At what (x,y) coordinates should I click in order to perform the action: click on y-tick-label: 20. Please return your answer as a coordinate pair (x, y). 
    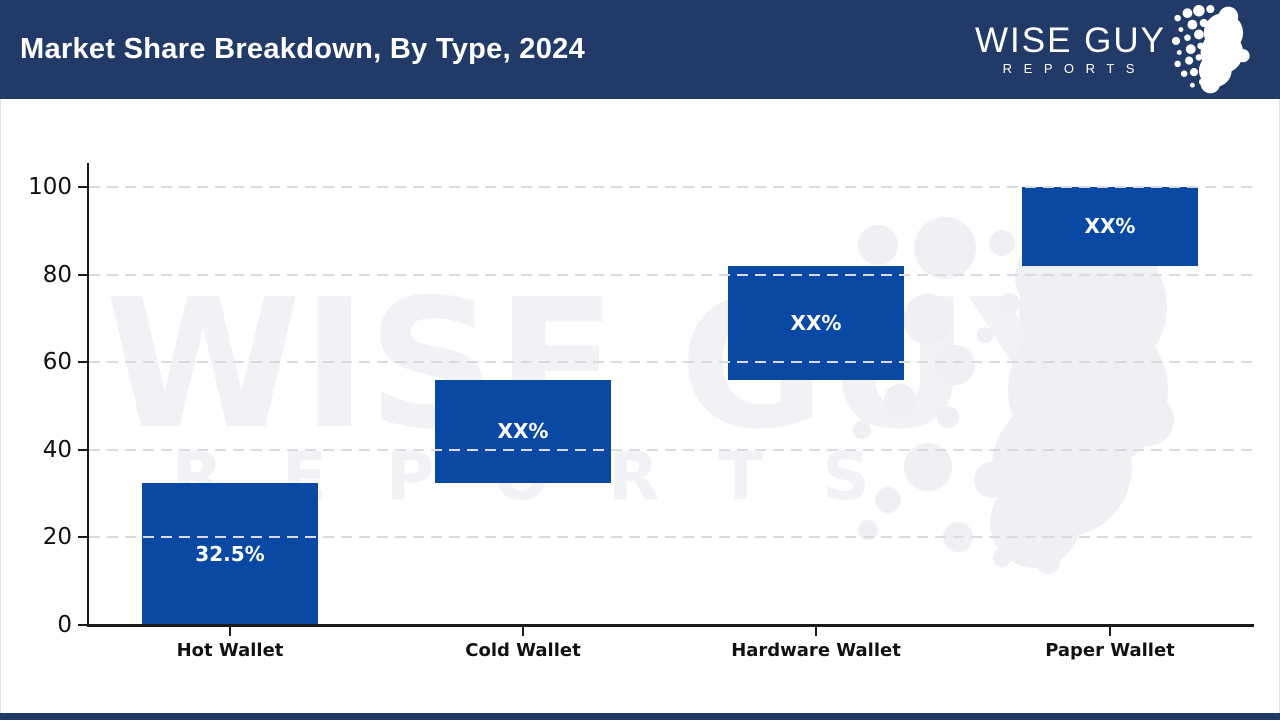
    Looking at the image, I should click on (57, 537).